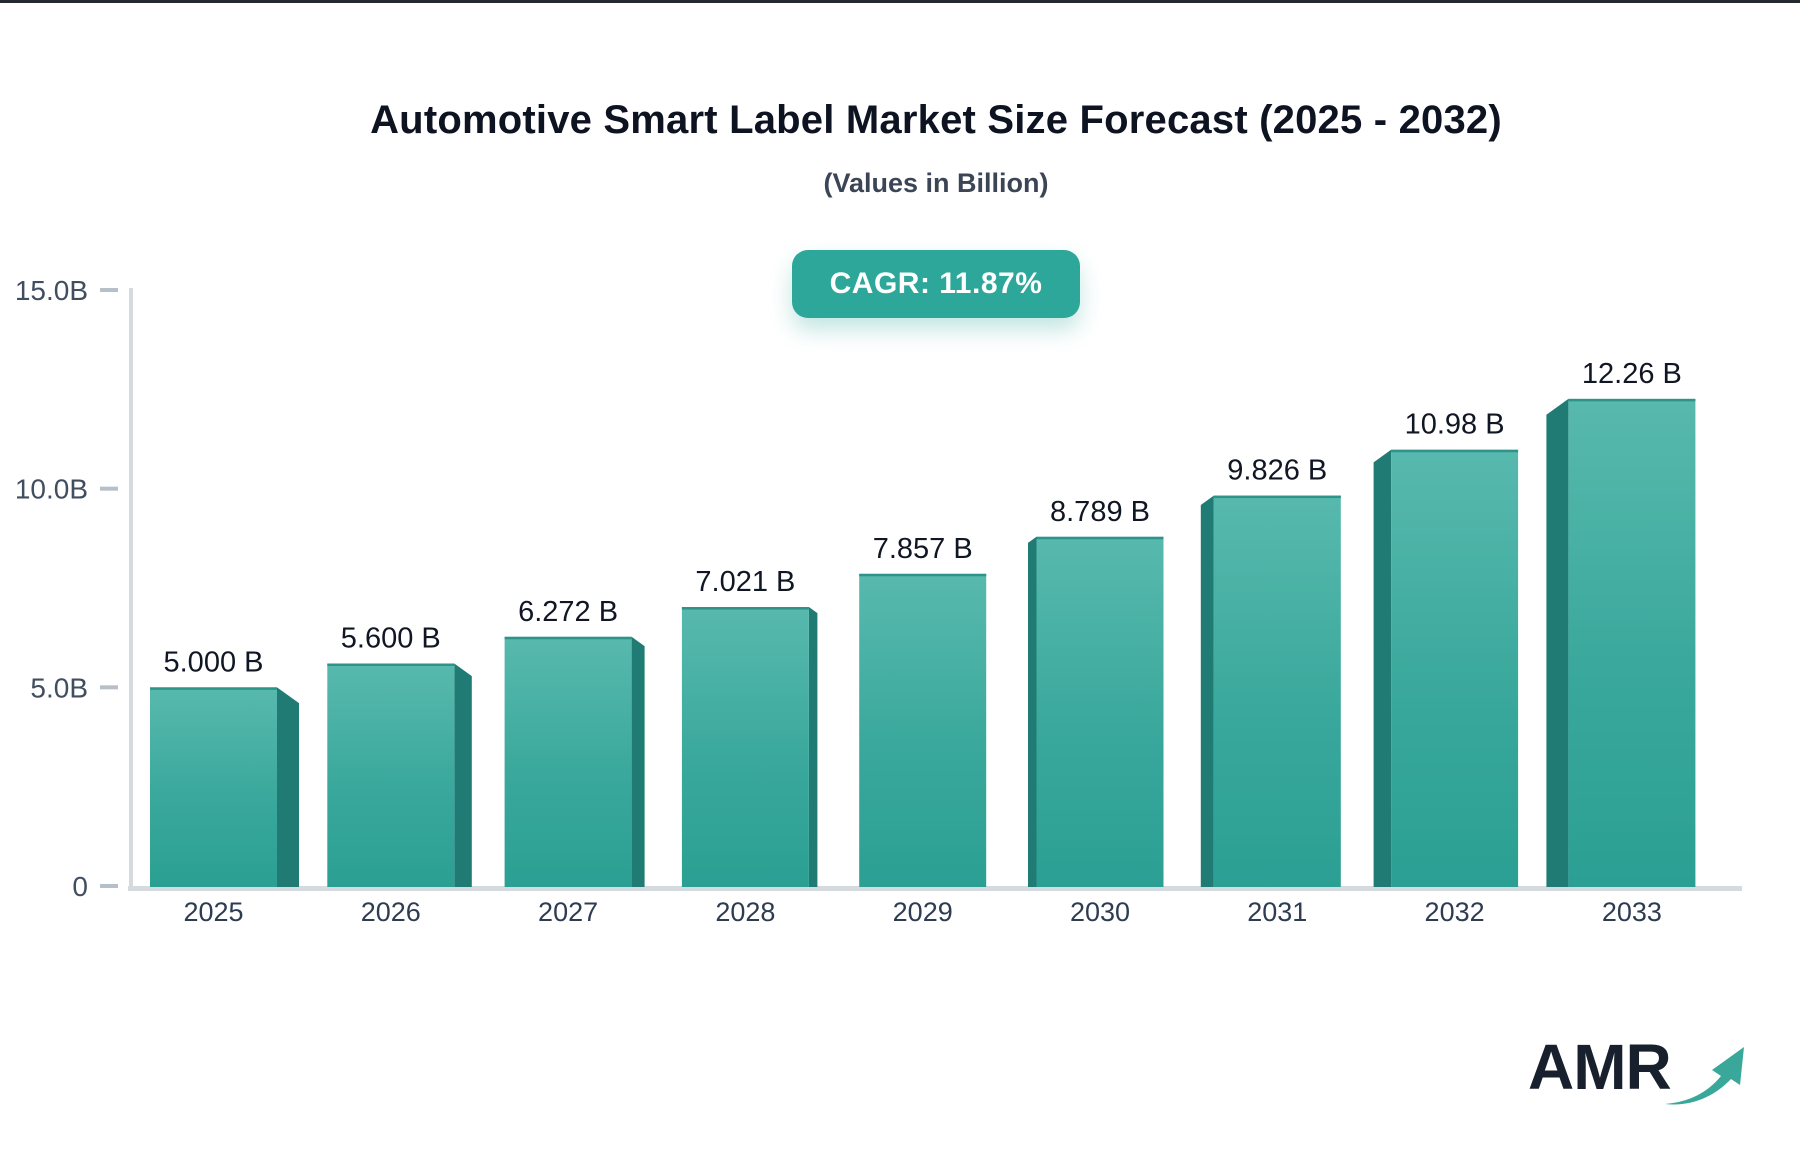 This screenshot has height=1156, width=1800. What do you see at coordinates (923, 912) in the screenshot?
I see `x-axis-label: 2029` at bounding box center [923, 912].